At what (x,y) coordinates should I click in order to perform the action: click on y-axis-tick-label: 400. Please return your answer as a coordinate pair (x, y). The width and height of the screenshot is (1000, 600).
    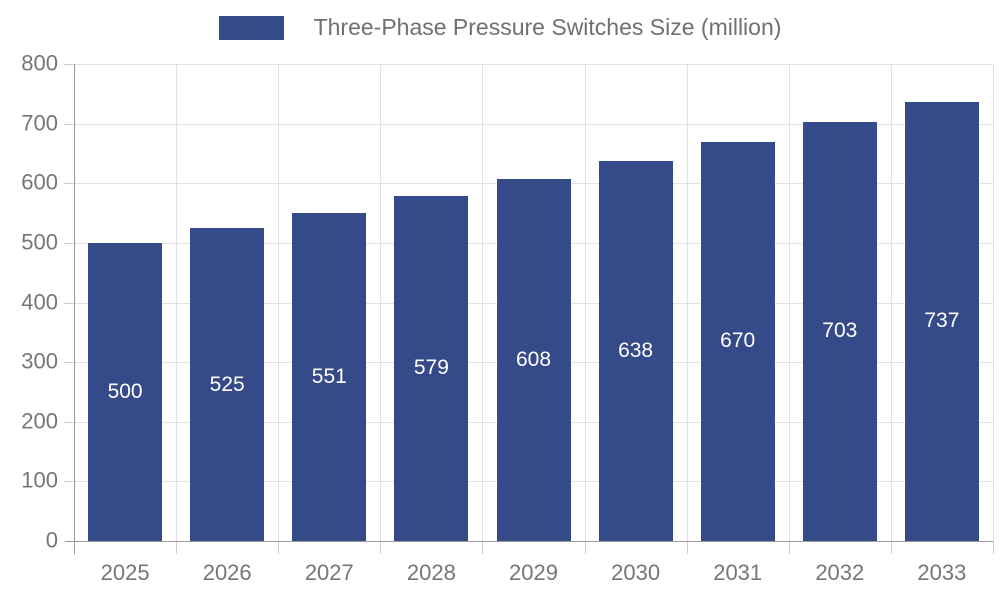
    Looking at the image, I should click on (39, 301).